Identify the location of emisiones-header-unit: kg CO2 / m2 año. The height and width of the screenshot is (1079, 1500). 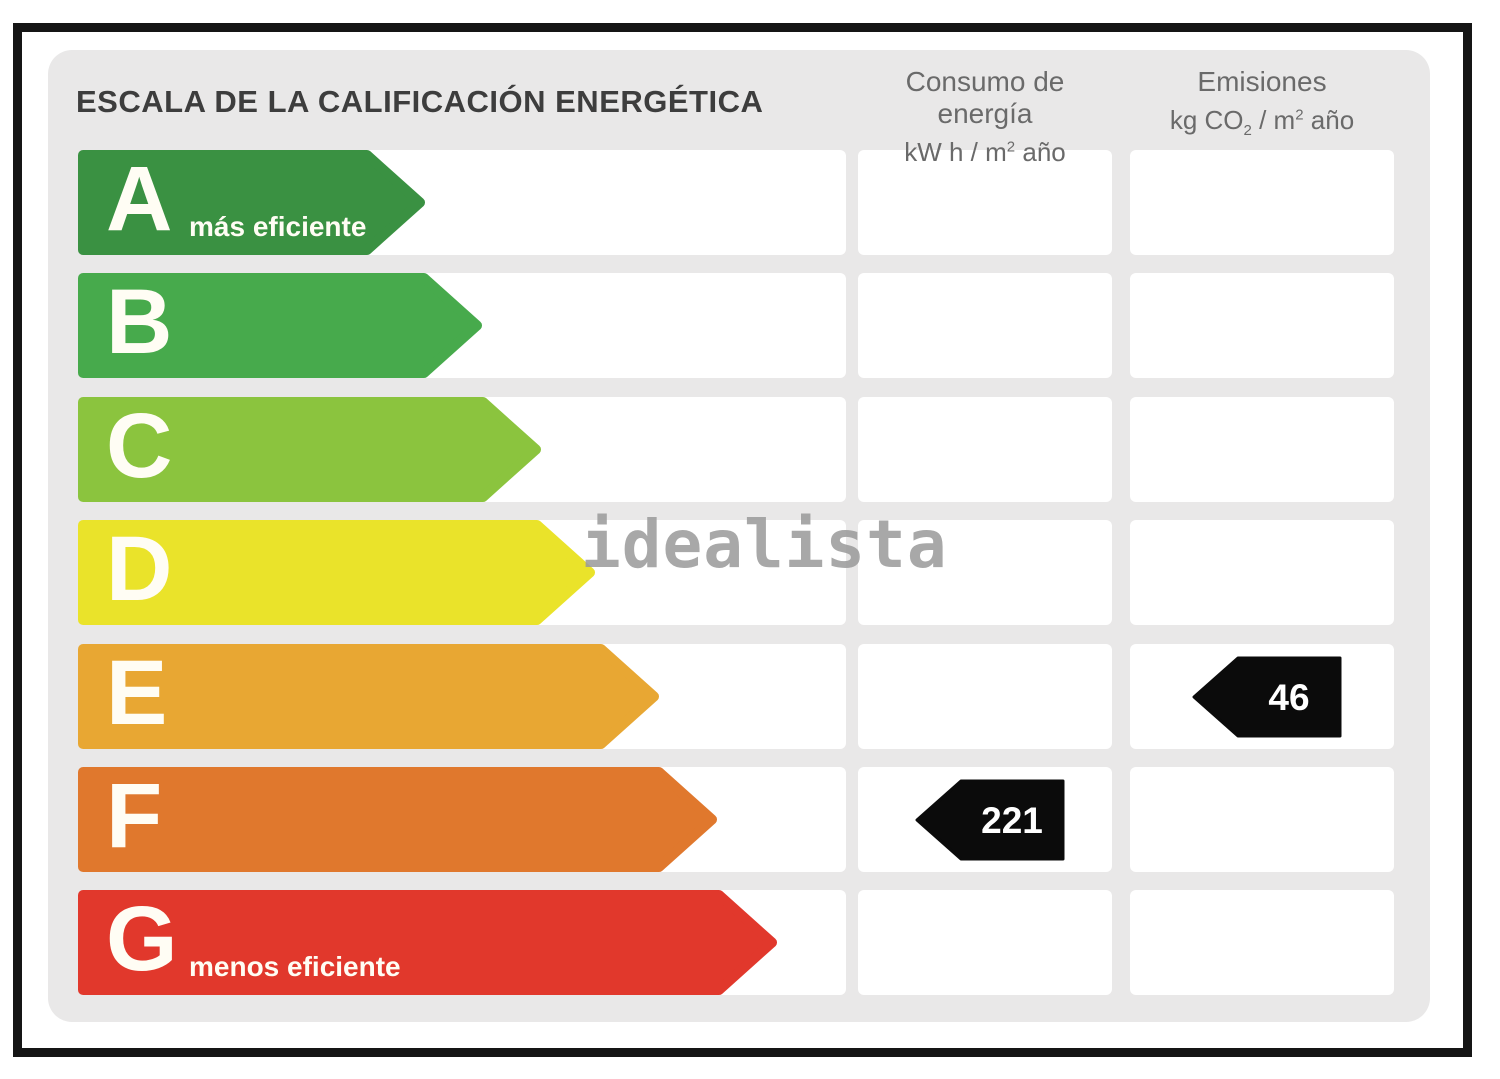
(1262, 122).